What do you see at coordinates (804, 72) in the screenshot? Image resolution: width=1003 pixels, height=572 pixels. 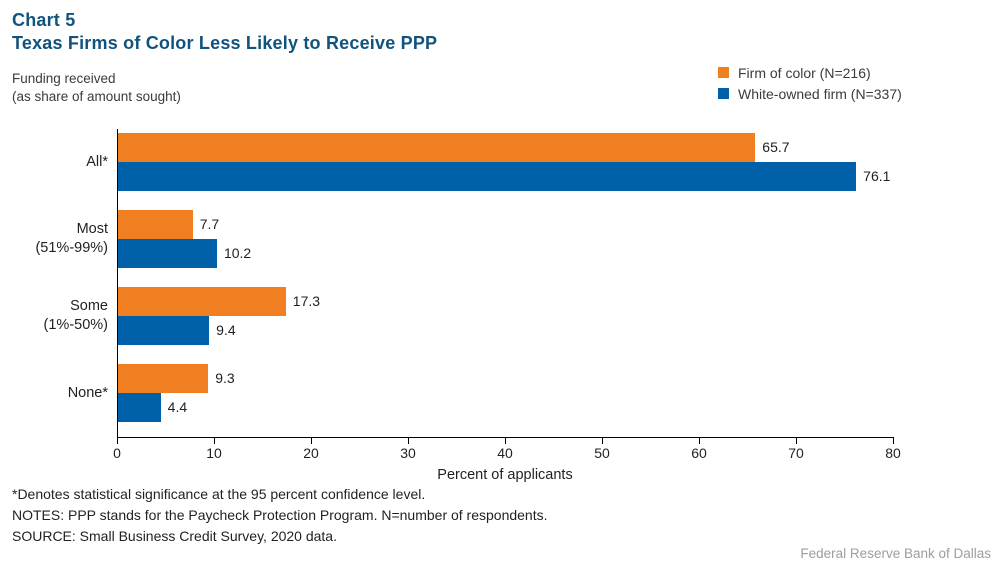 I see `legend-label-firm-of-color: Firm of color (N=216)` at bounding box center [804, 72].